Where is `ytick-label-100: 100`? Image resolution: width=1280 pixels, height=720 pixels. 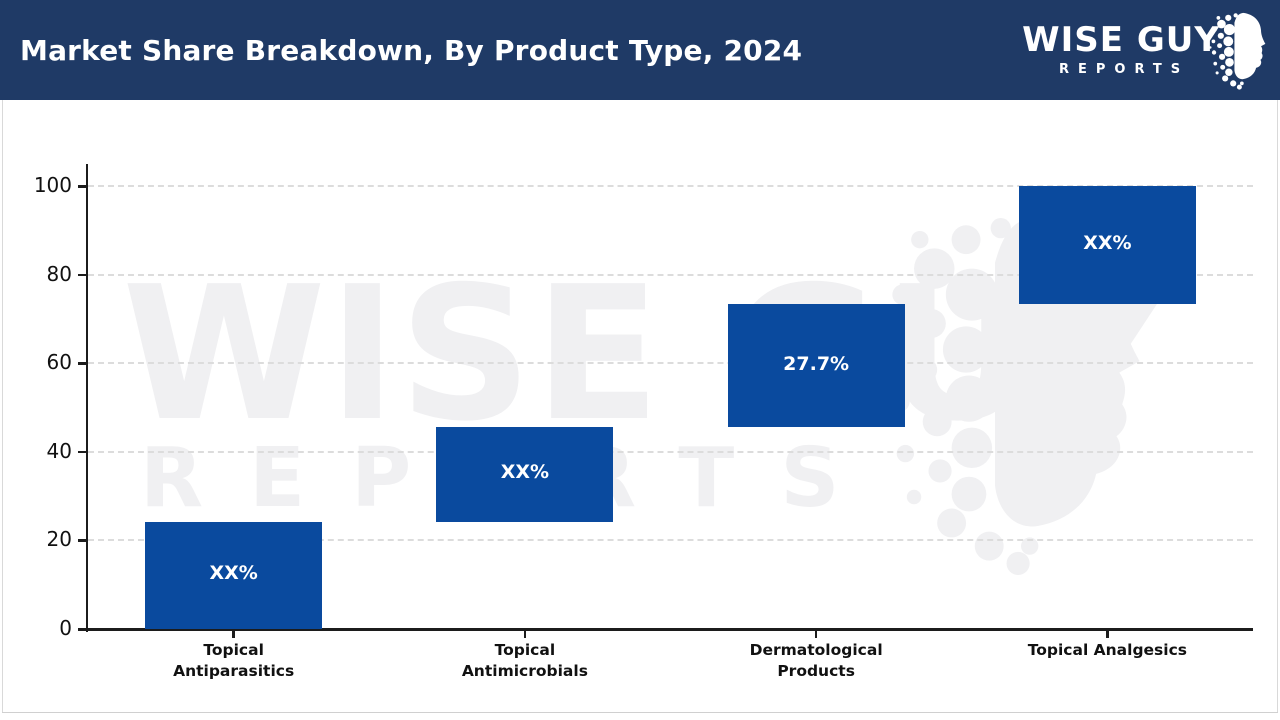 ytick-label-100: 100 is located at coordinates (52, 185).